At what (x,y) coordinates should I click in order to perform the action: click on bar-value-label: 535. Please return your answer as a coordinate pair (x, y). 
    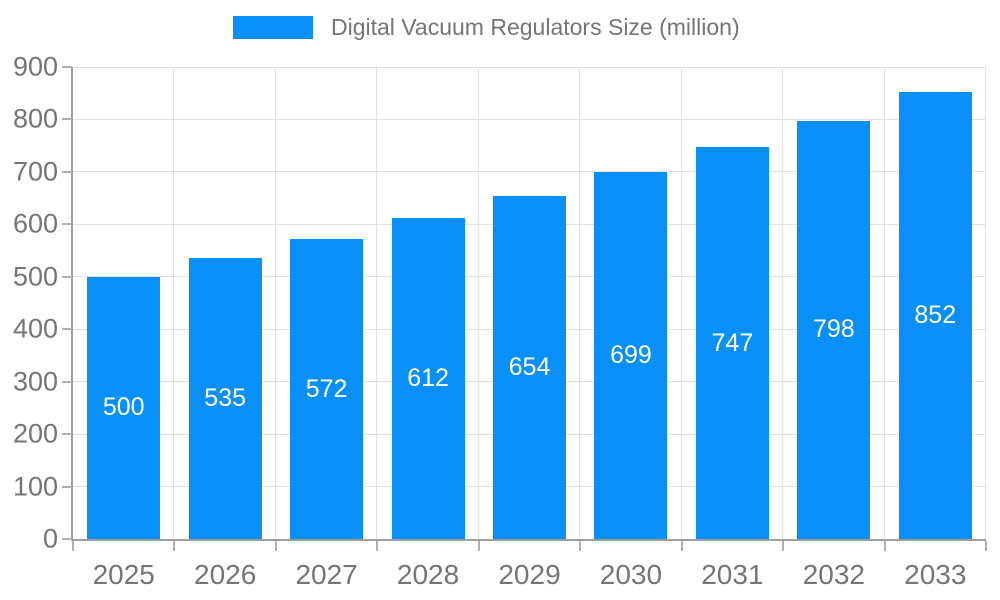
    Looking at the image, I should click on (225, 398).